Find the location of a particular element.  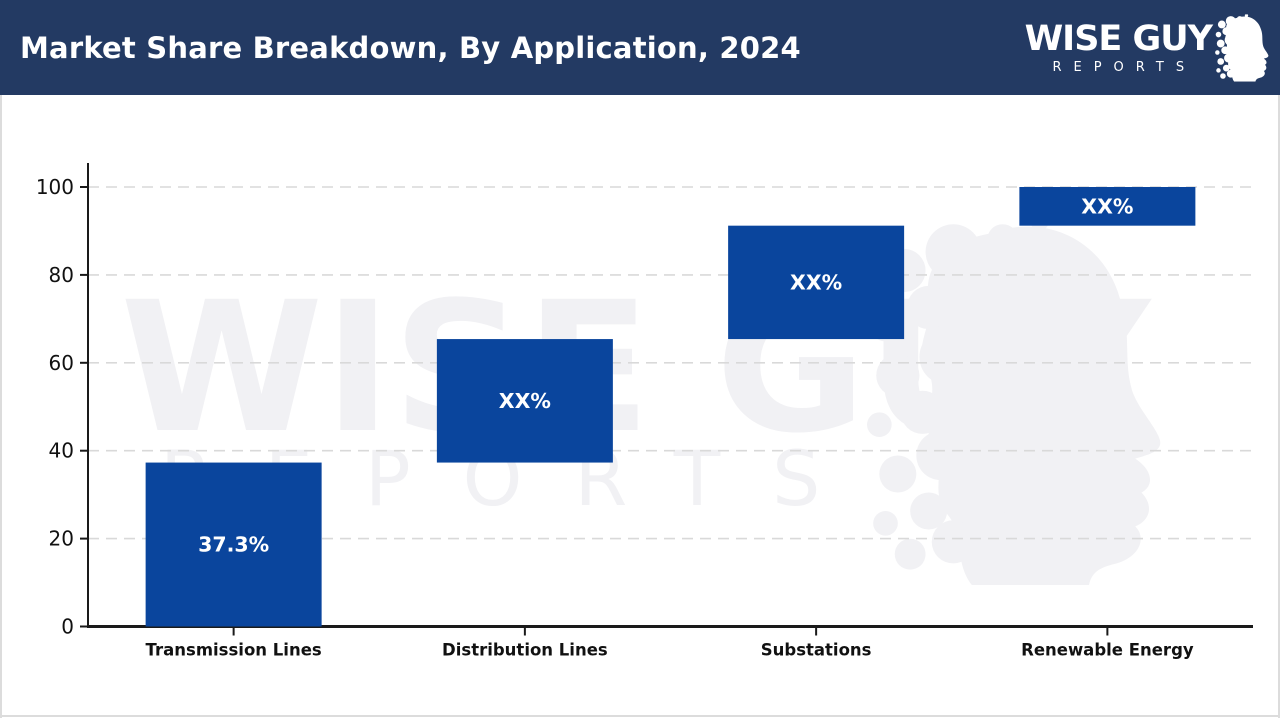

y-axis-tick-label: 0 is located at coordinates (67, 627).